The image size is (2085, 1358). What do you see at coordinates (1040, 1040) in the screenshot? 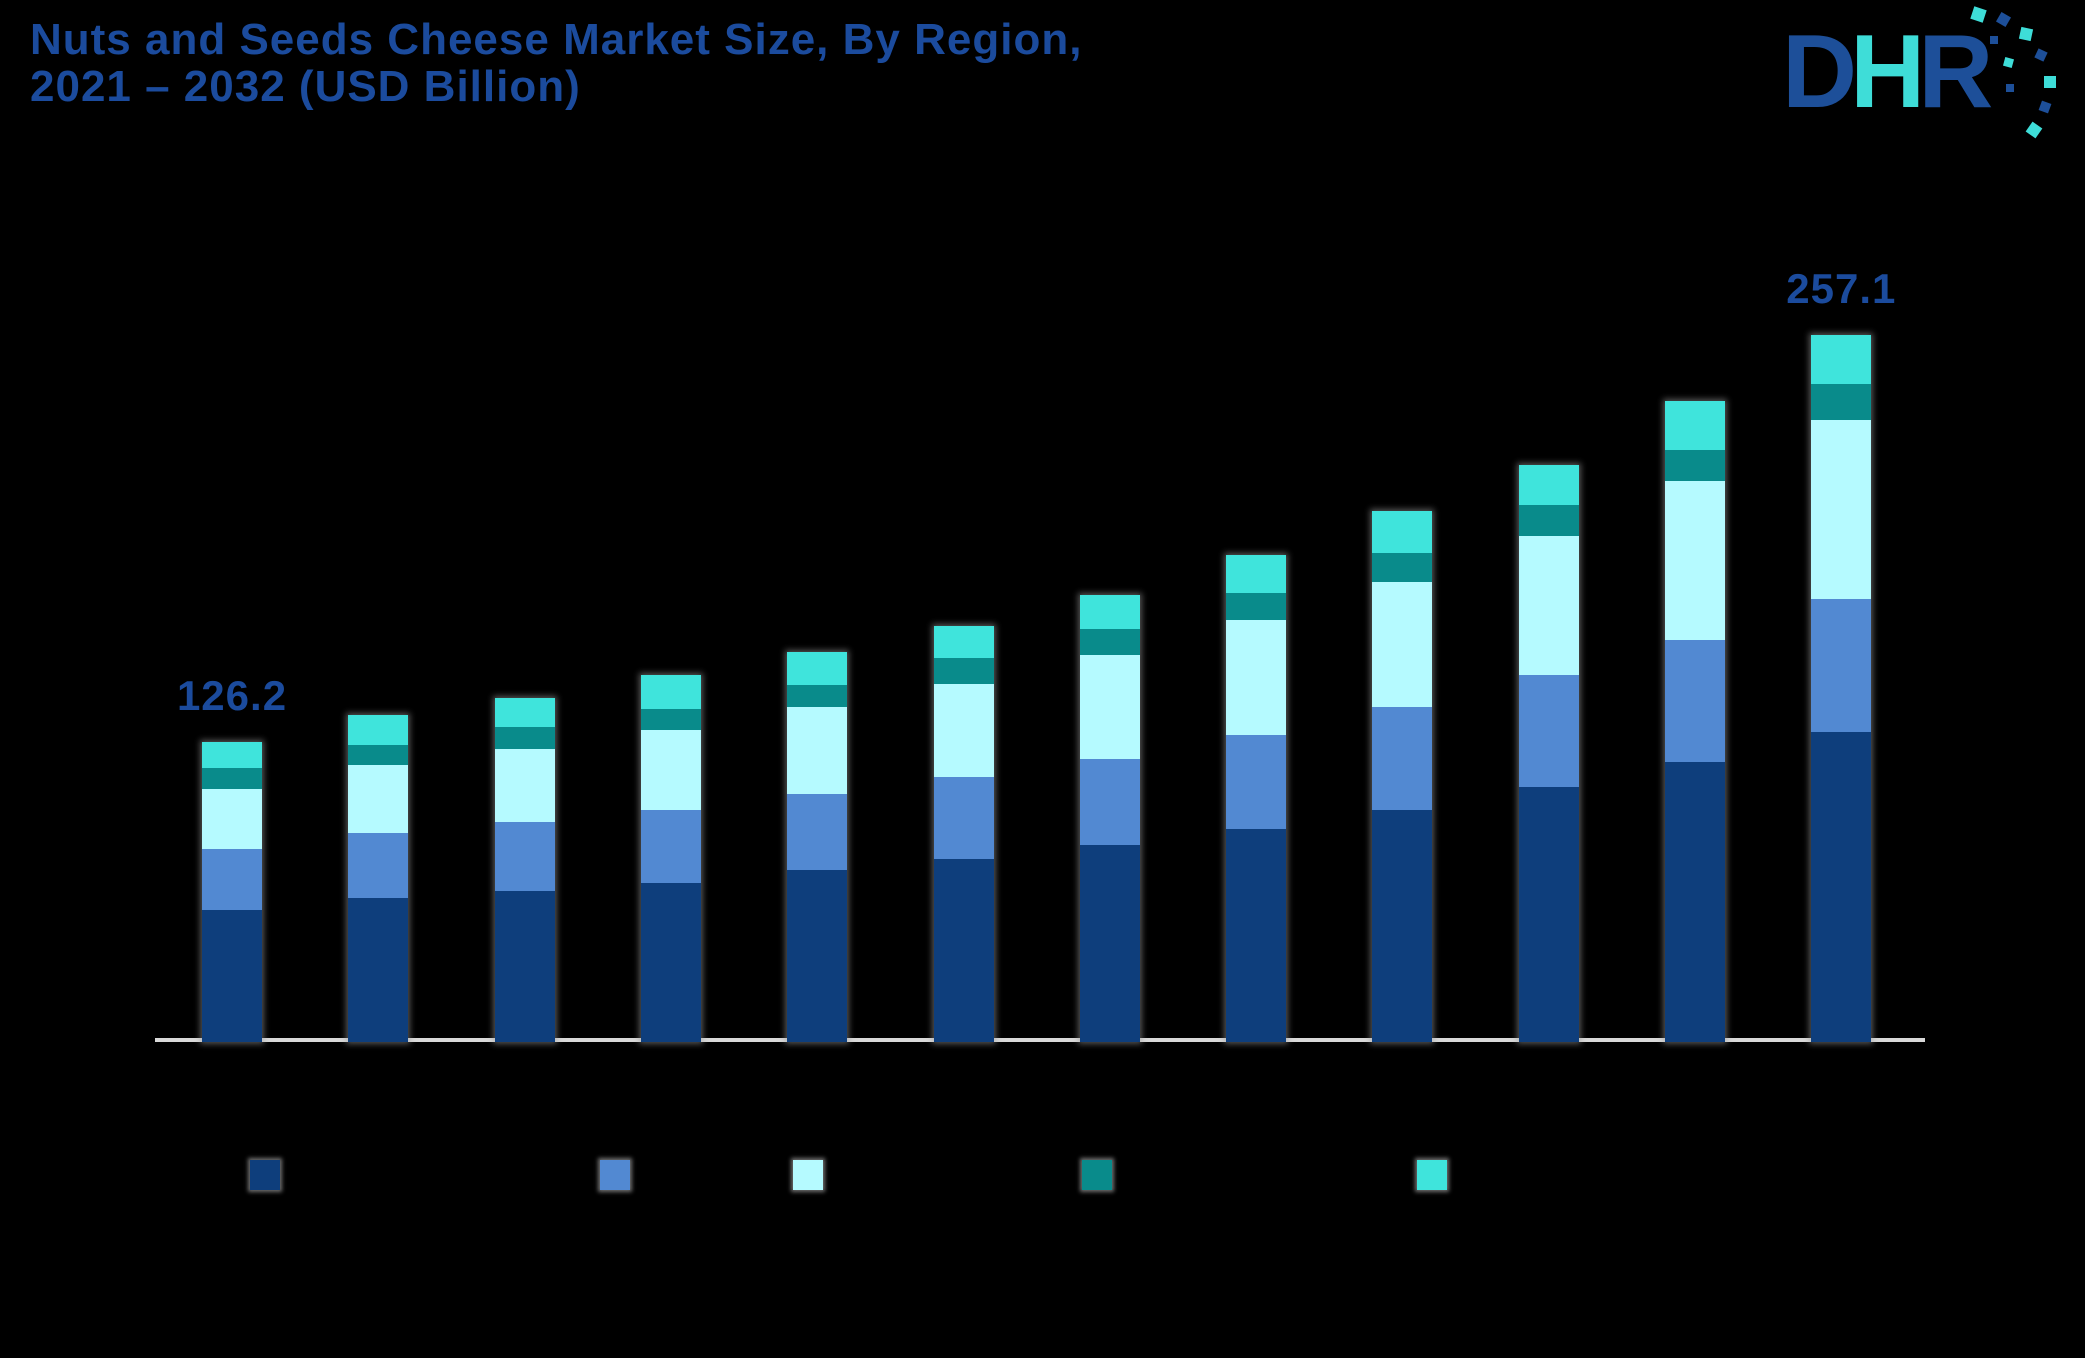
I see `x-axis-line` at bounding box center [1040, 1040].